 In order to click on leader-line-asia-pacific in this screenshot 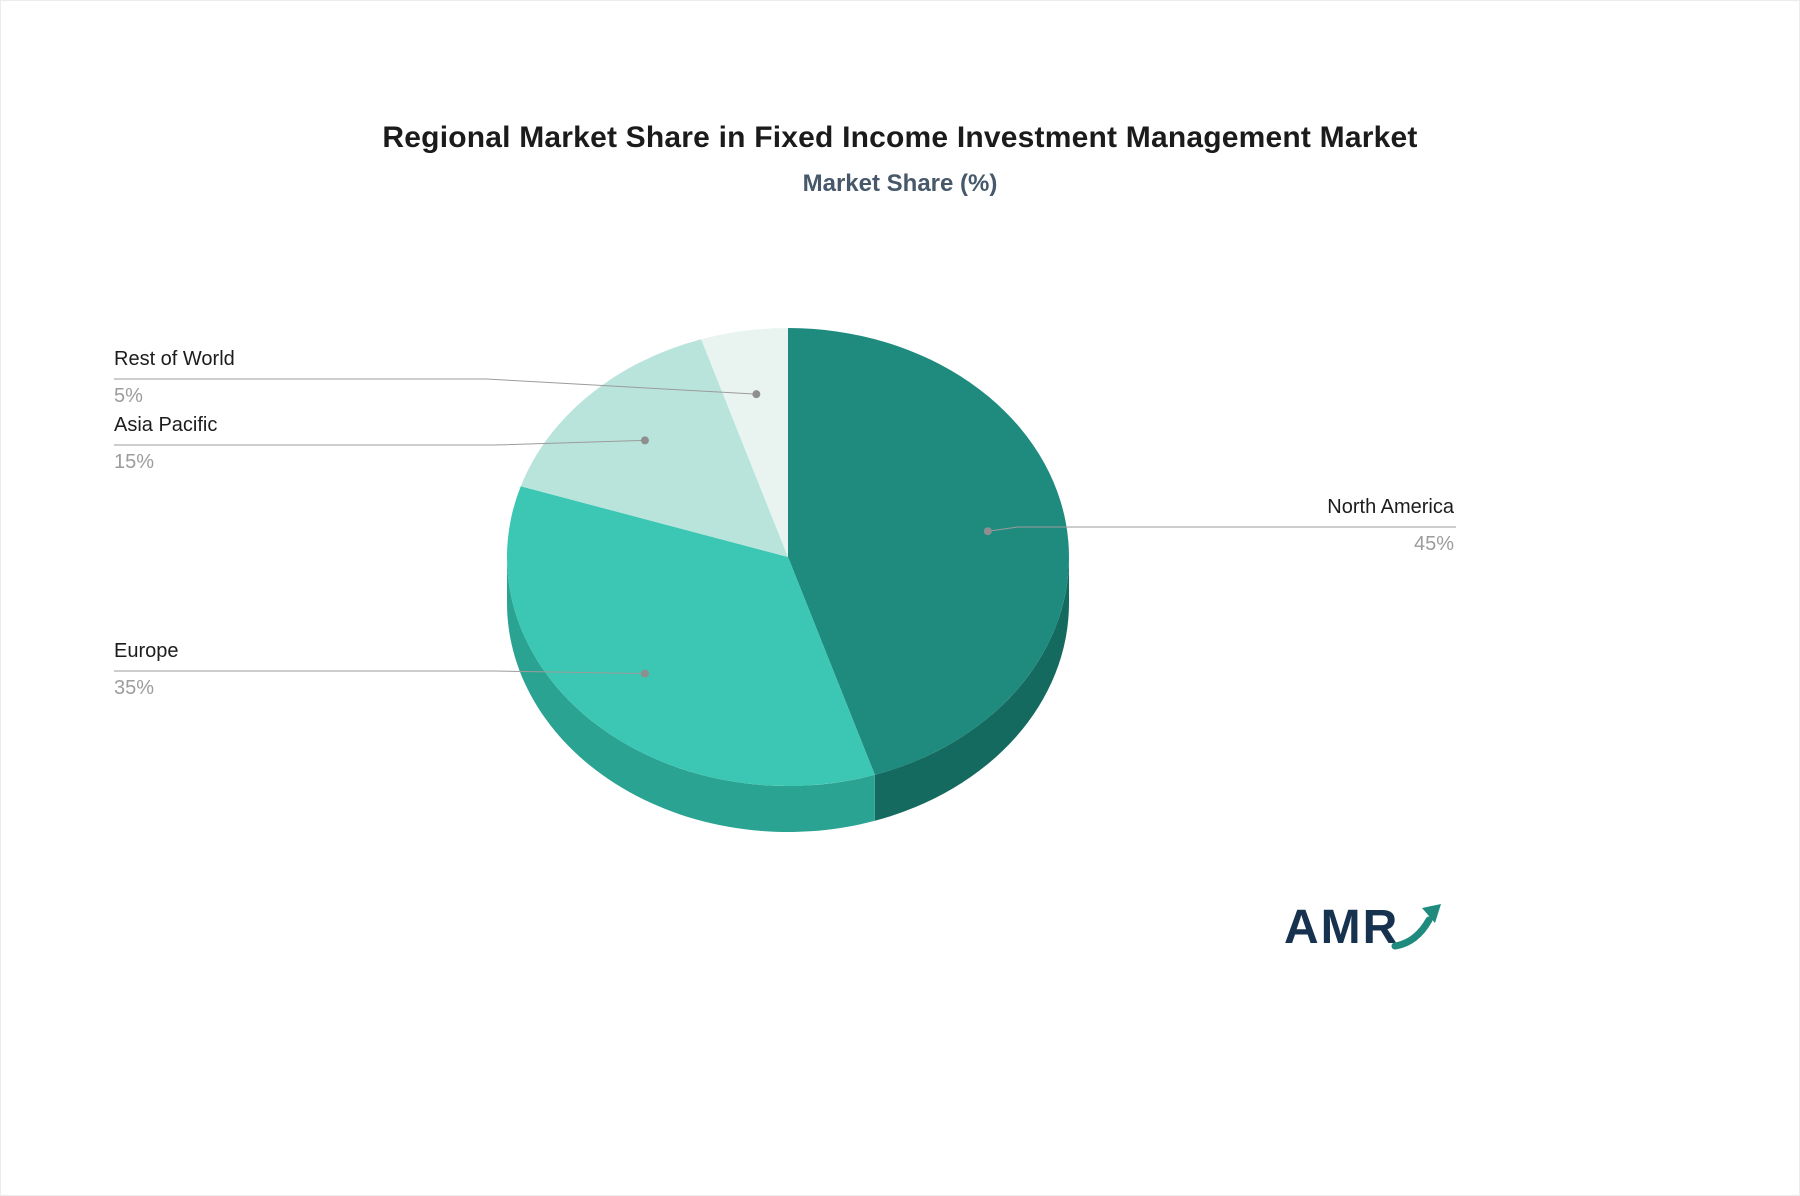, I will do `click(379, 442)`.